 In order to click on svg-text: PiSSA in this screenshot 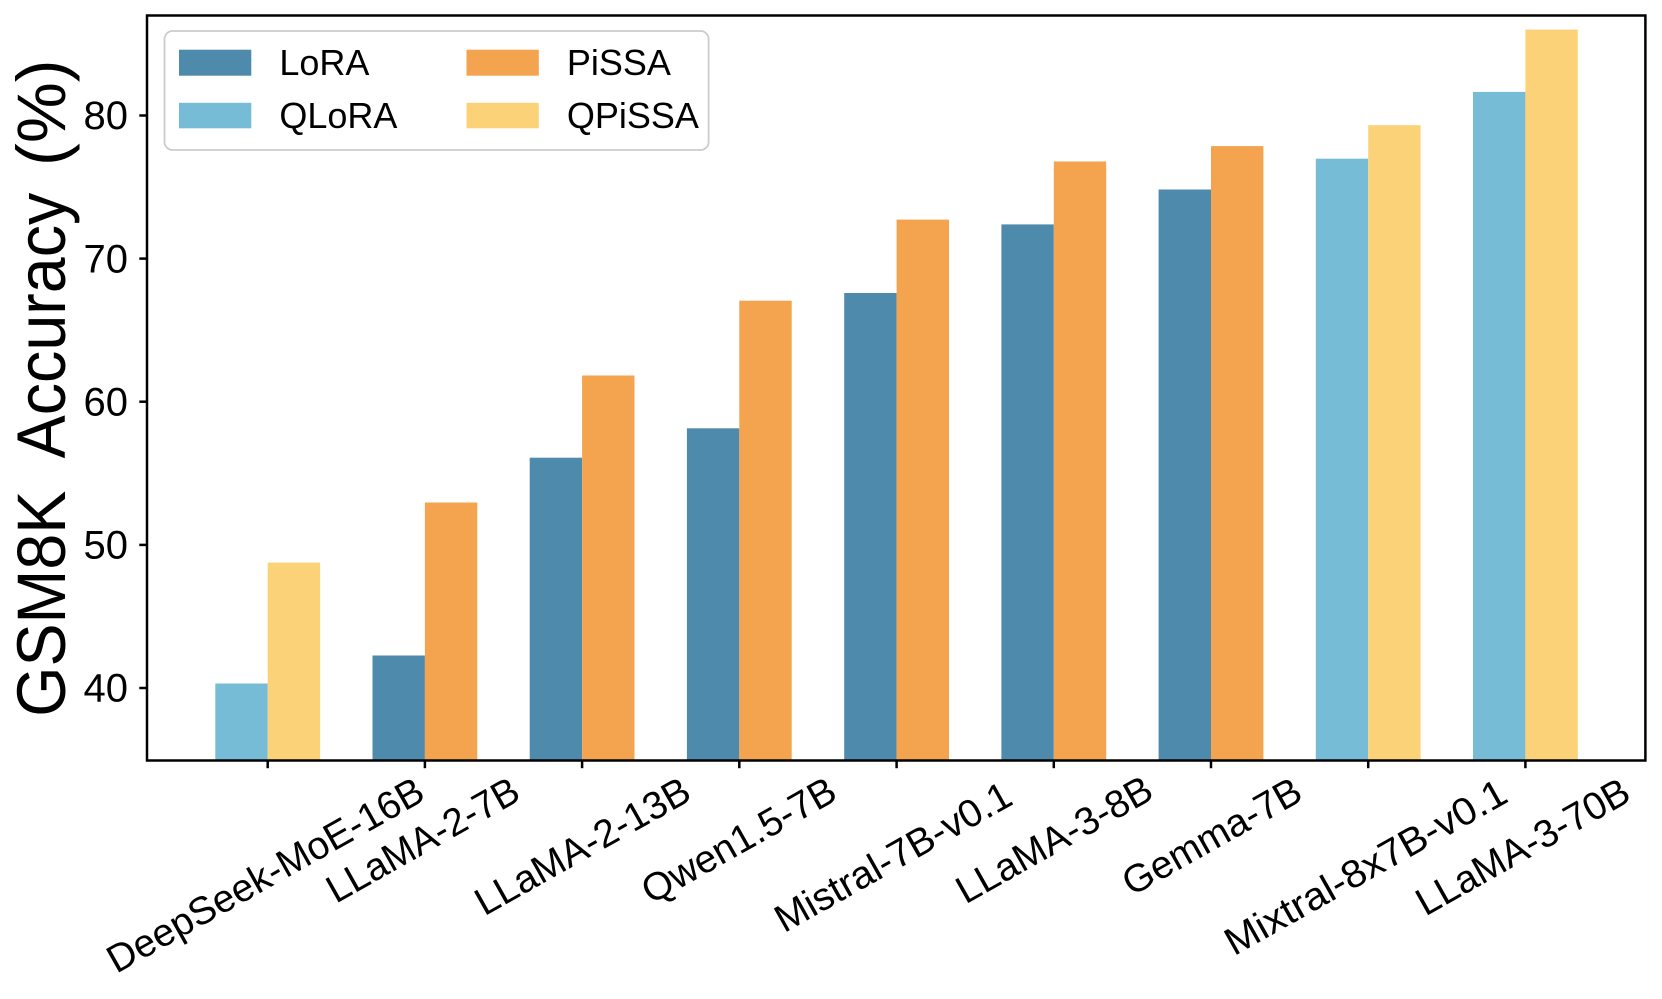, I will do `click(619, 62)`.